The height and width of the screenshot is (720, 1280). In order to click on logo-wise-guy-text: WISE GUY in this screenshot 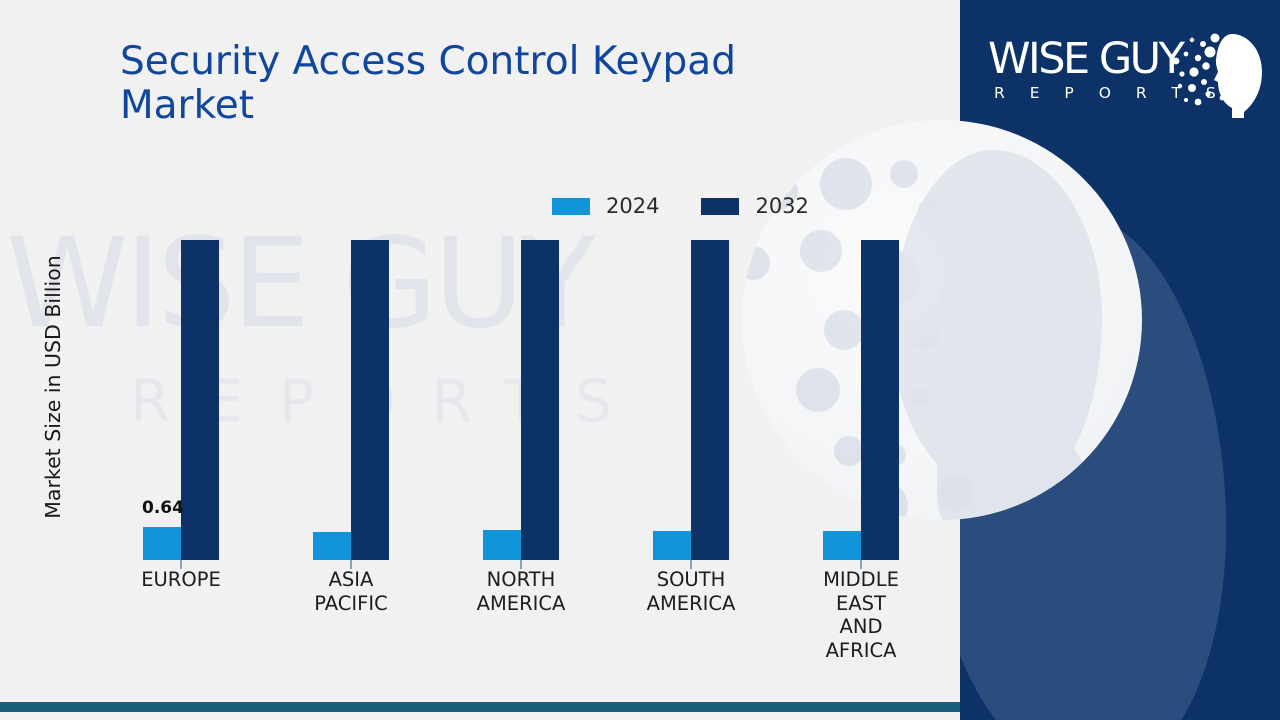, I will do `click(1086, 59)`.